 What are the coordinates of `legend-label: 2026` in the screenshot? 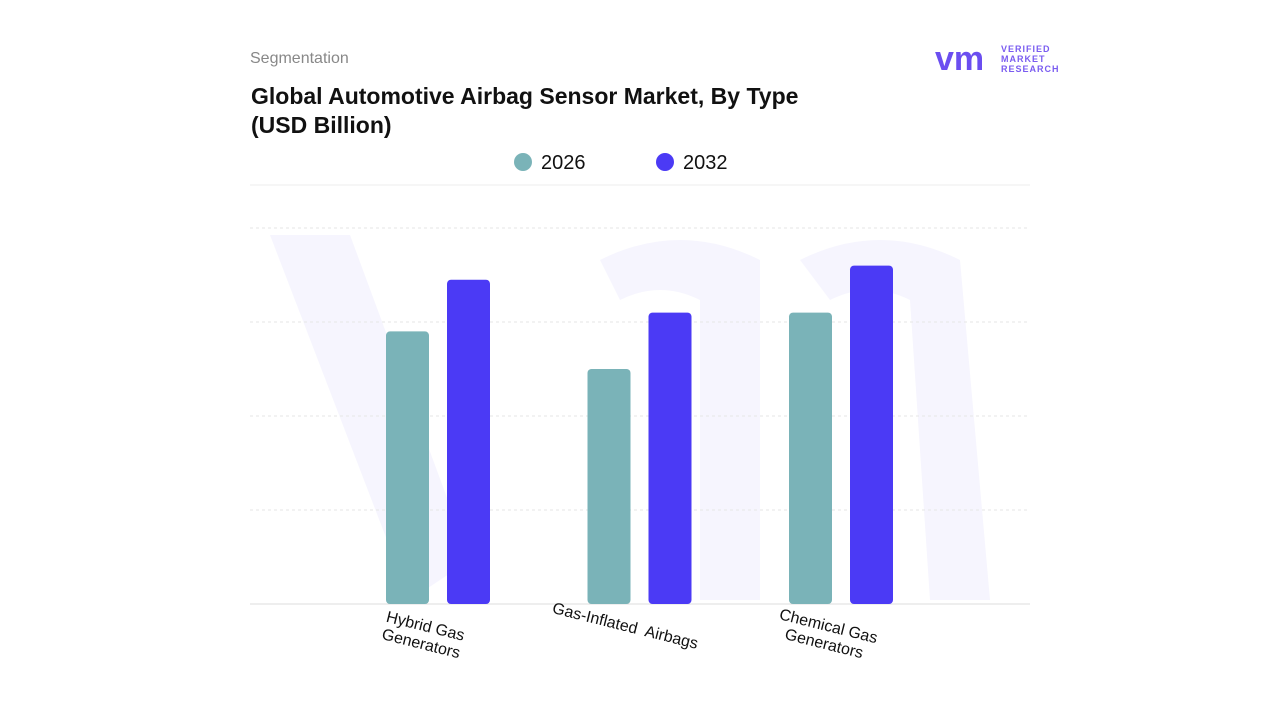 It's located at (563, 163).